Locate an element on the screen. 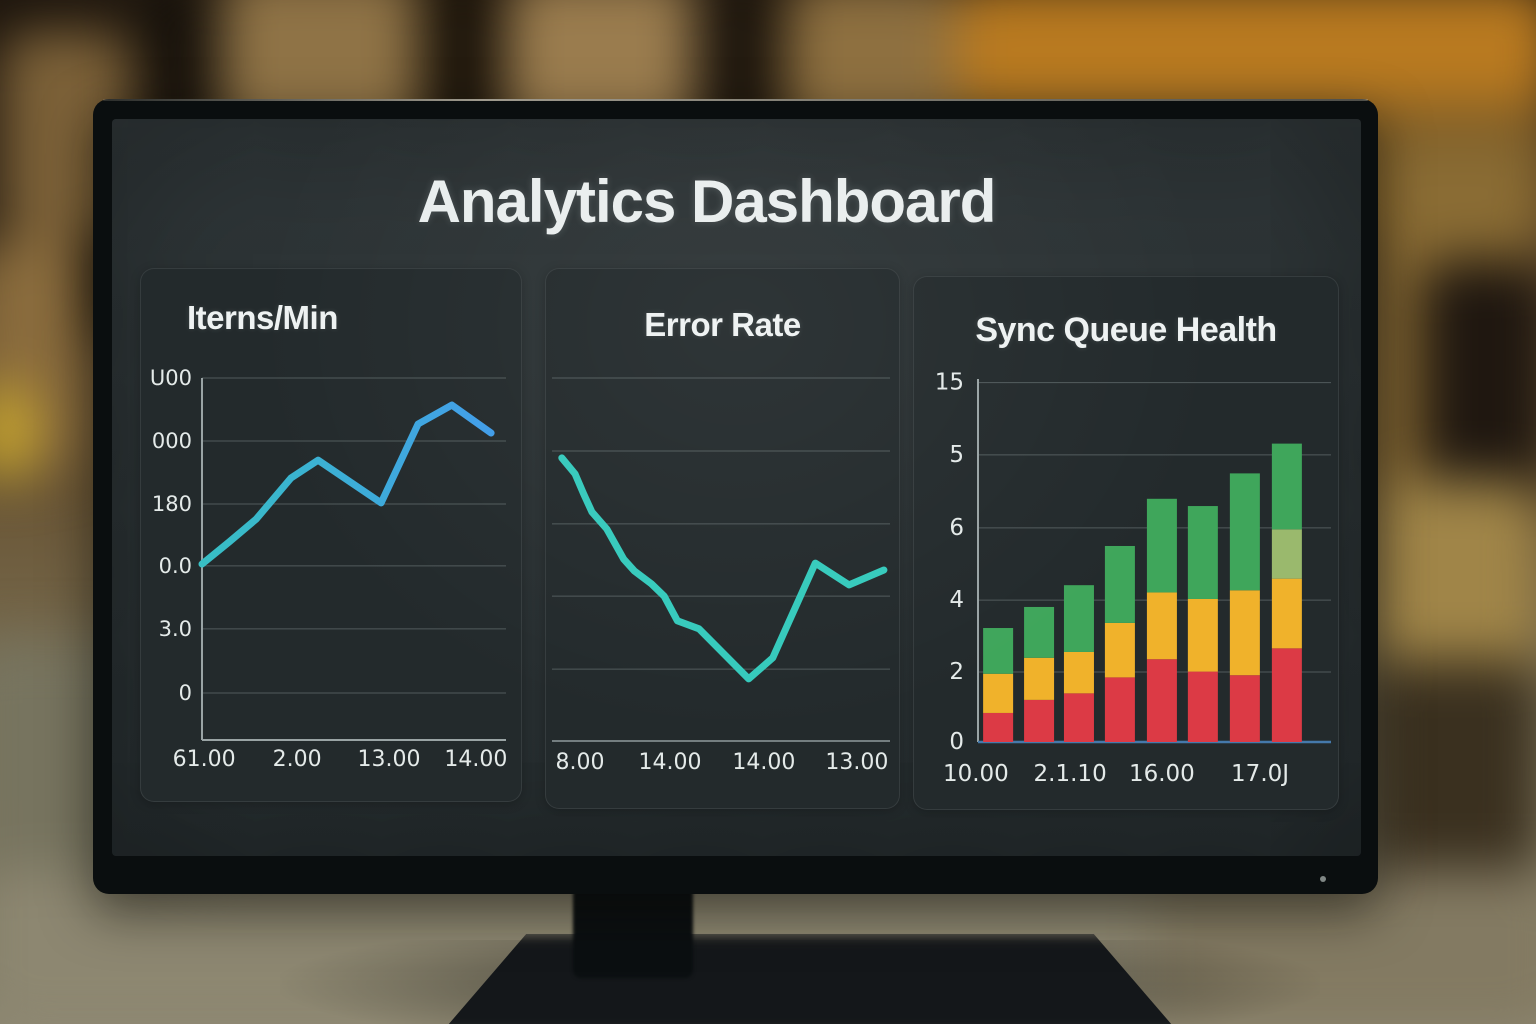 Image resolution: width=1536 pixels, height=1024 pixels. svg-text: 61.00 is located at coordinates (204, 759).